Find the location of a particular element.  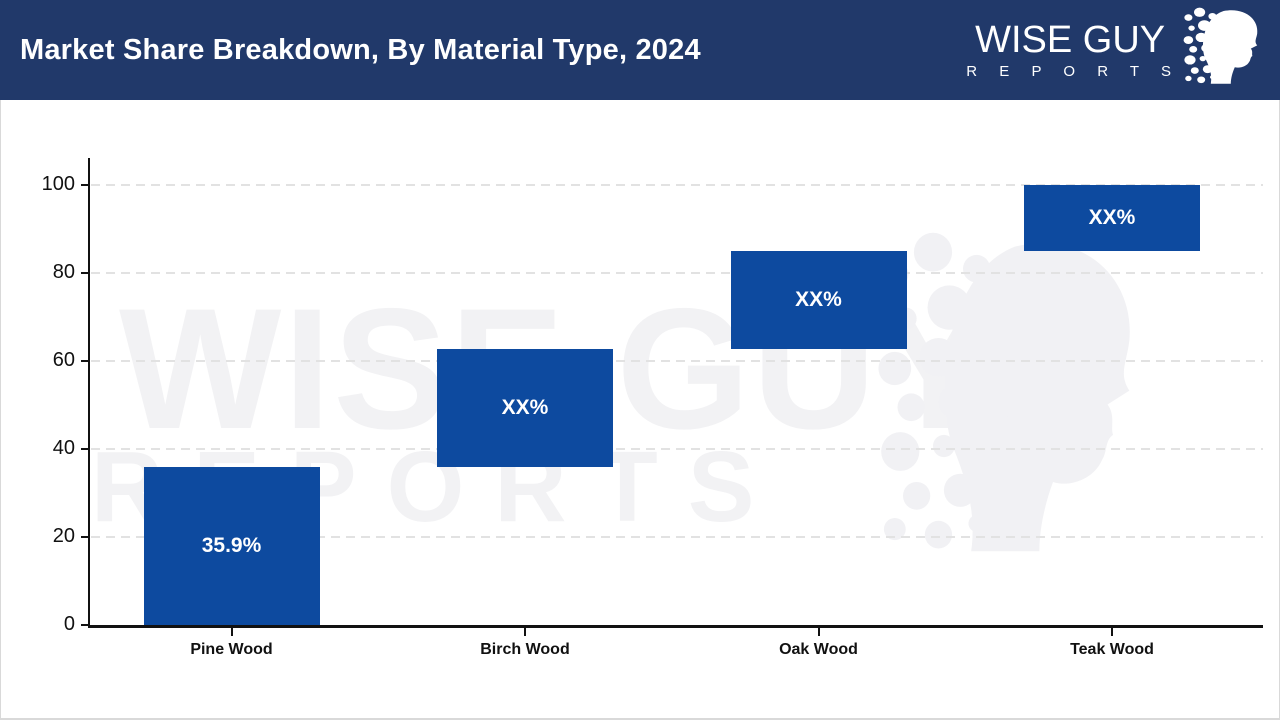

y-axis-tick-label: 60 is located at coordinates (63, 360).